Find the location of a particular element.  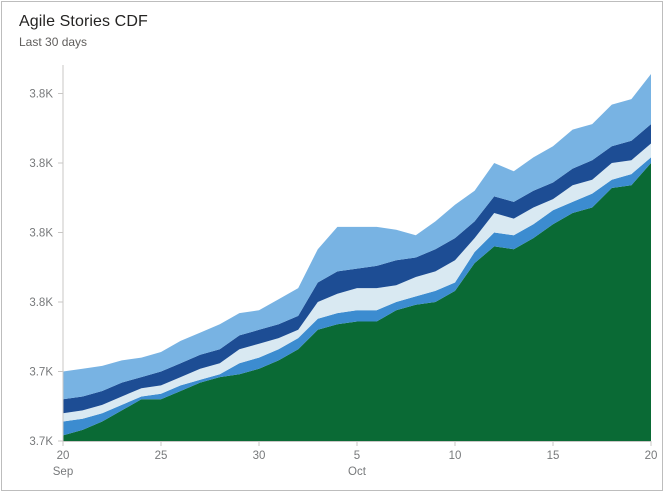

x-axis-label: 15 is located at coordinates (553, 456).